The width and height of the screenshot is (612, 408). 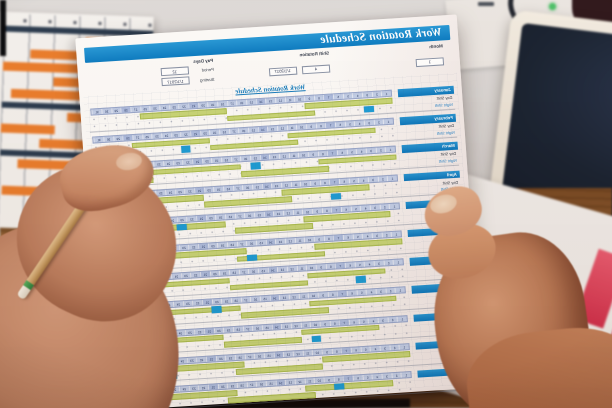 I want to click on dark-edge-top-left, so click(x=3, y=28).